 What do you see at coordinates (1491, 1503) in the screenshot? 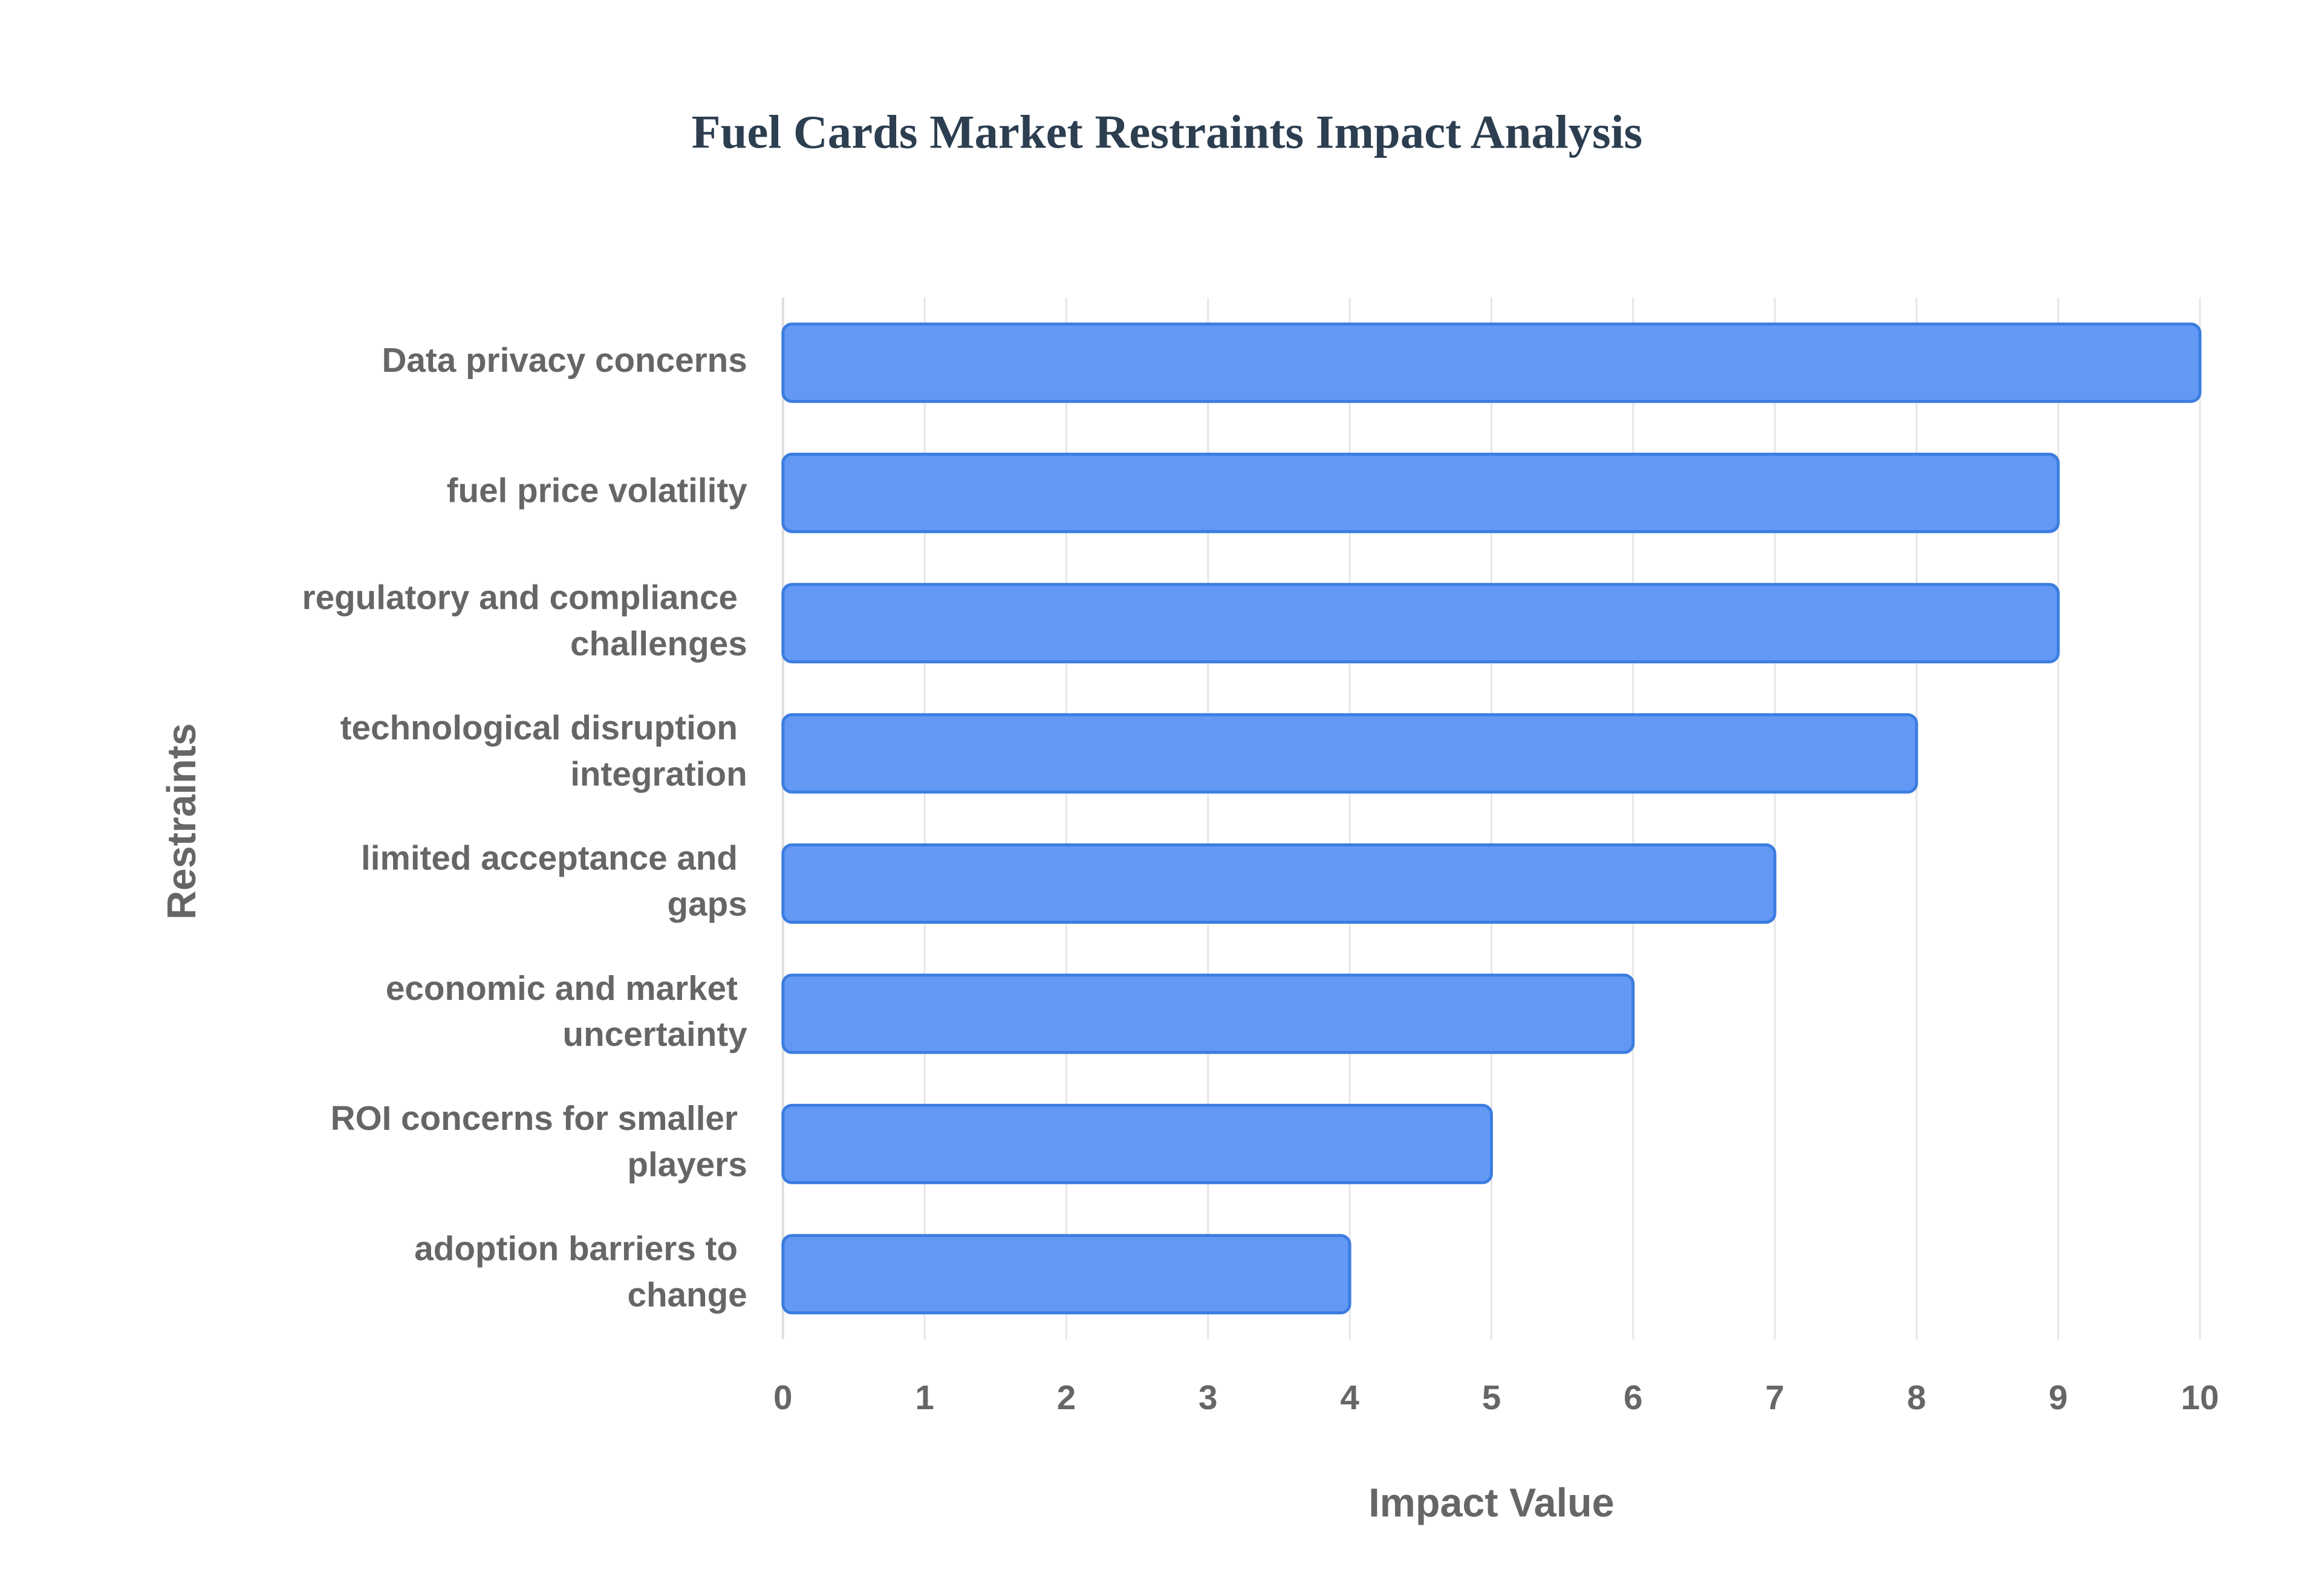
I see `x-axis-title: Impact Value` at bounding box center [1491, 1503].